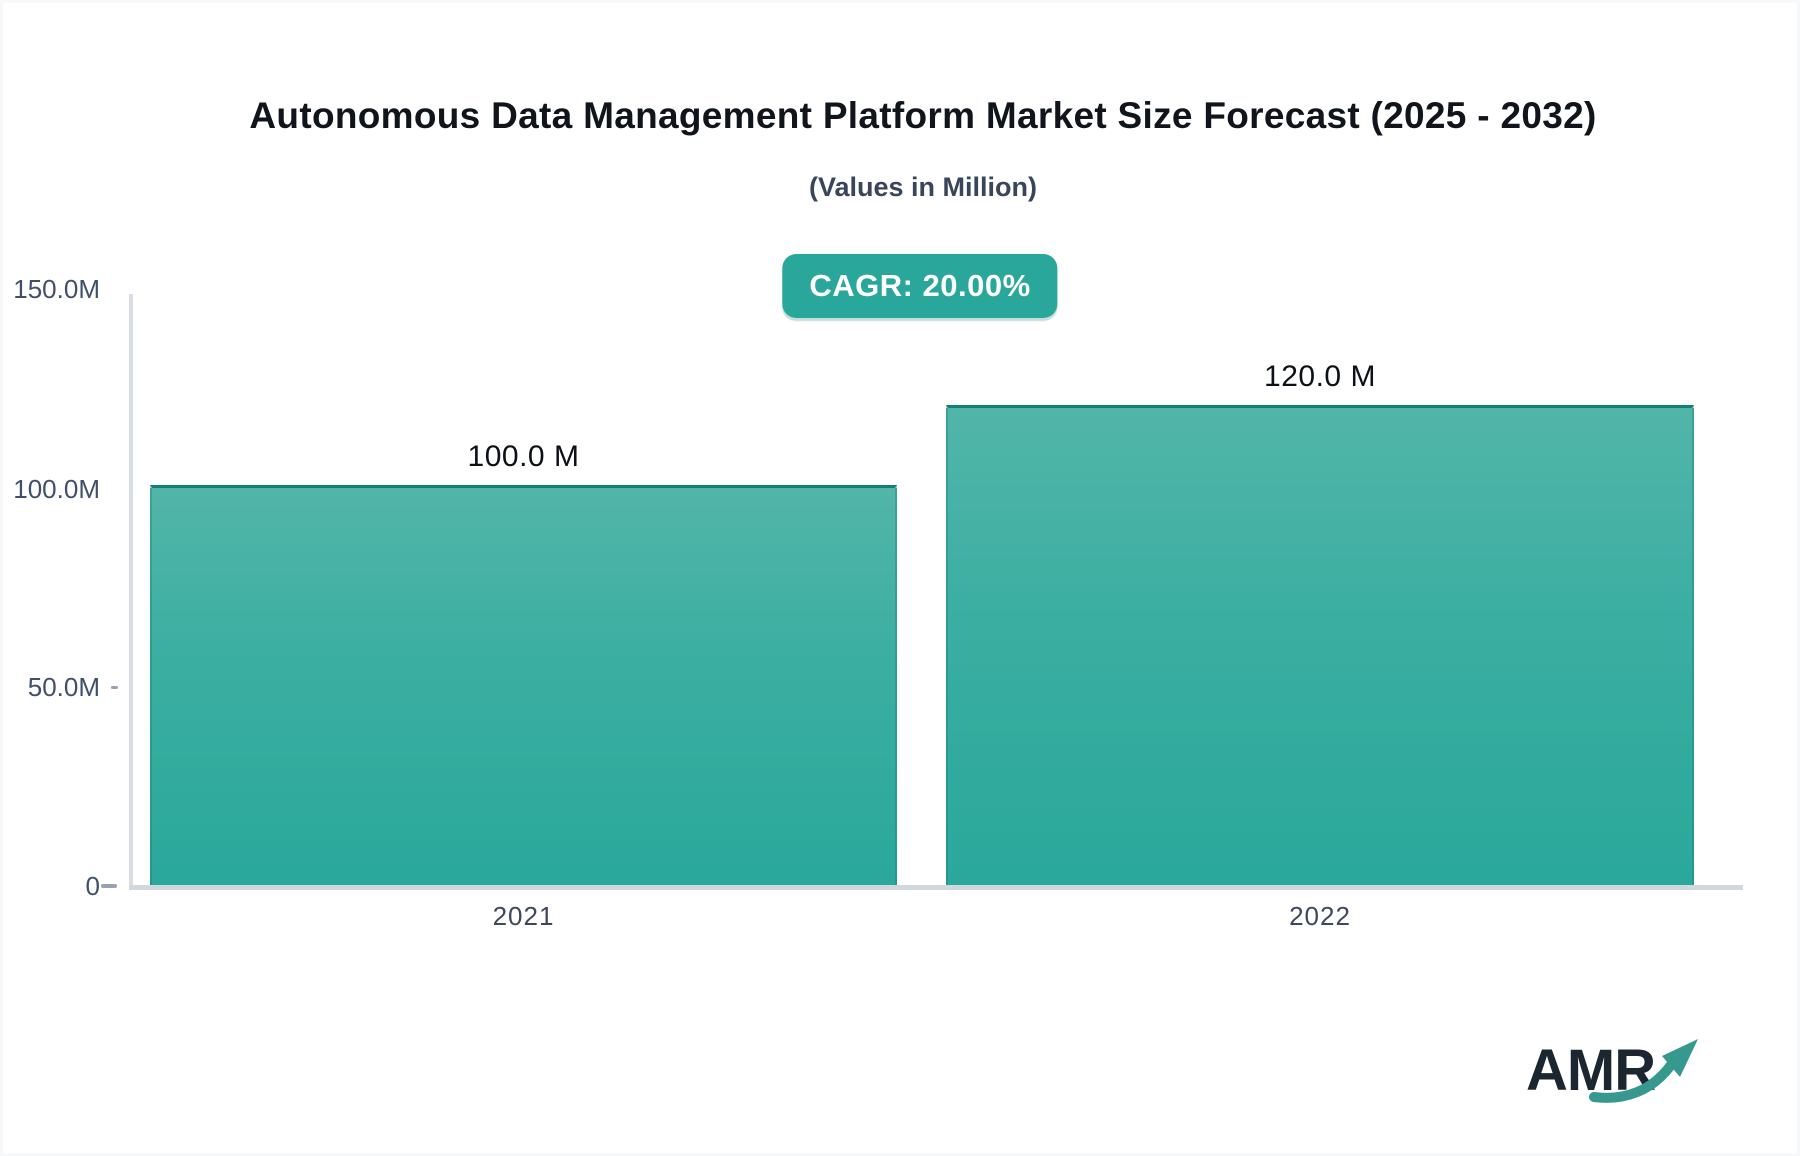 The width and height of the screenshot is (1800, 1156). What do you see at coordinates (523, 685) in the screenshot?
I see `bar-2021` at bounding box center [523, 685].